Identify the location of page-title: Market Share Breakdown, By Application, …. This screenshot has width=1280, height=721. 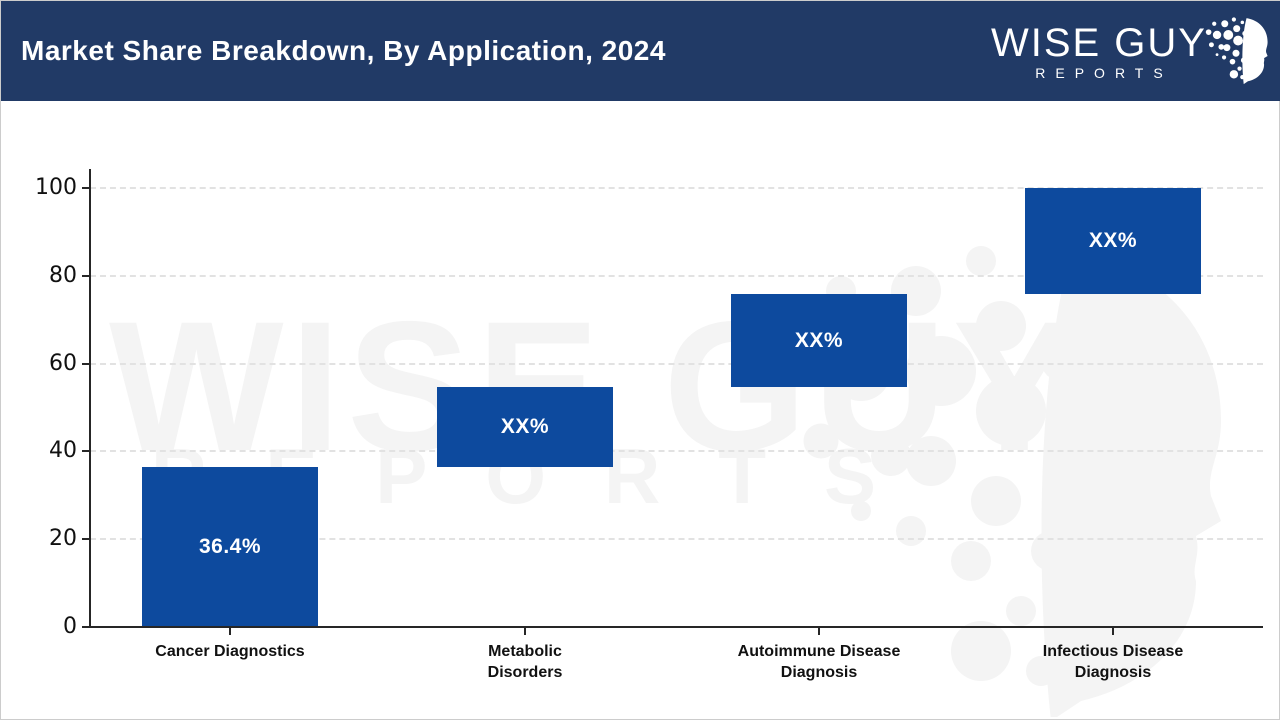
(343, 50).